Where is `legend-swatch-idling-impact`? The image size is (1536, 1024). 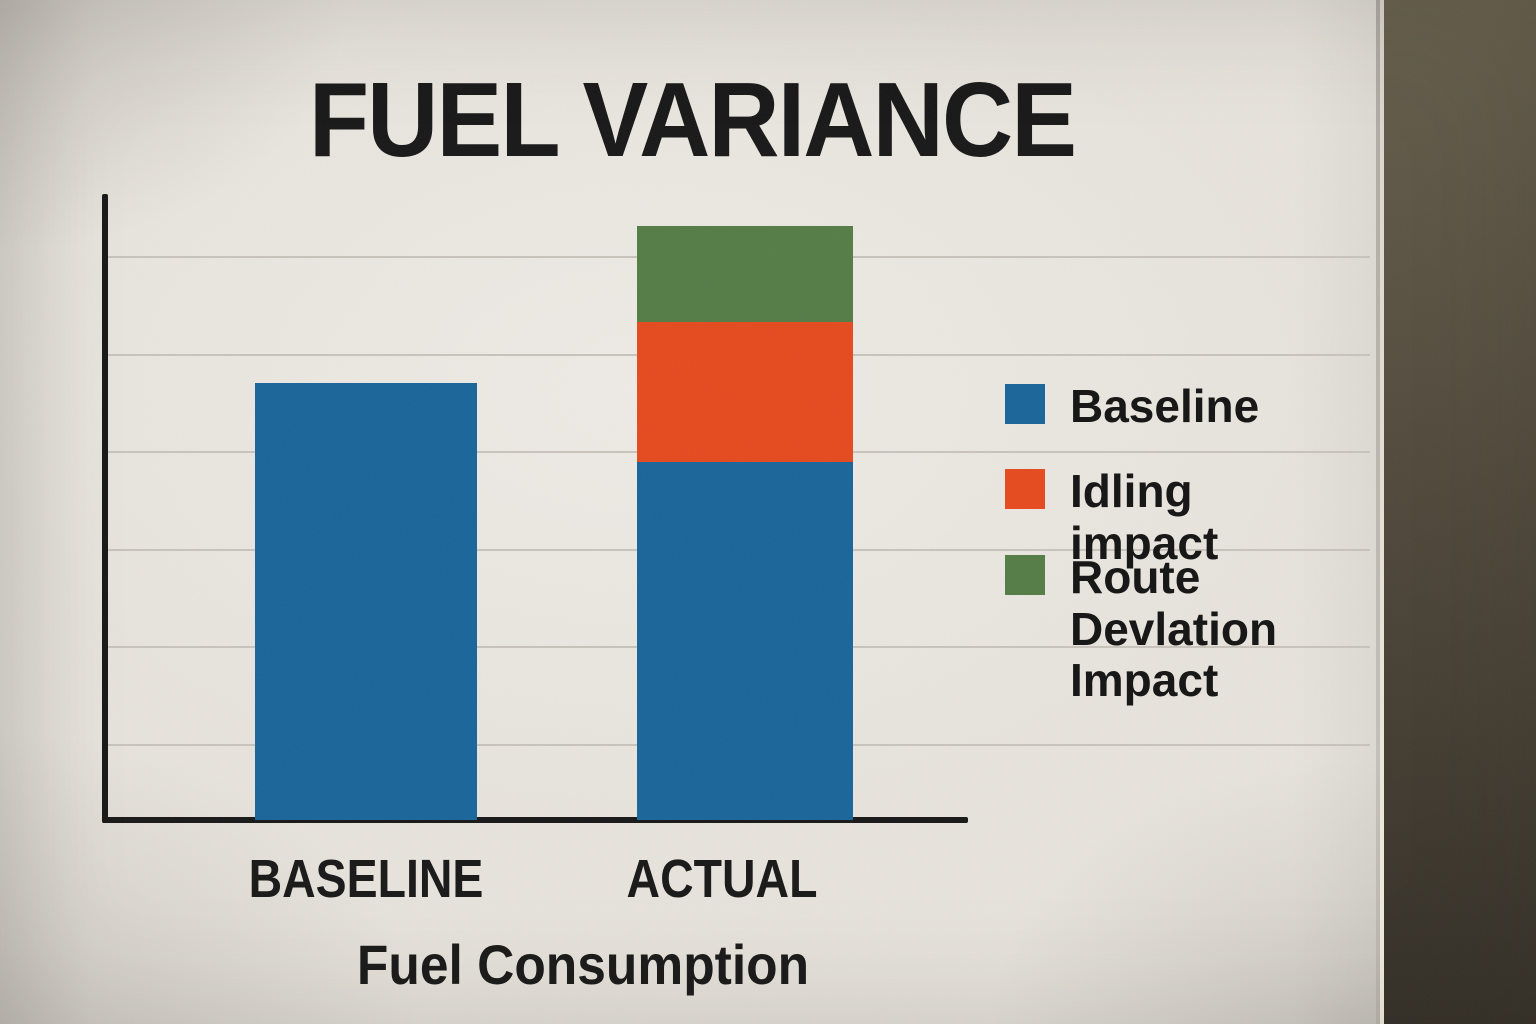
legend-swatch-idling-impact is located at coordinates (1025, 489).